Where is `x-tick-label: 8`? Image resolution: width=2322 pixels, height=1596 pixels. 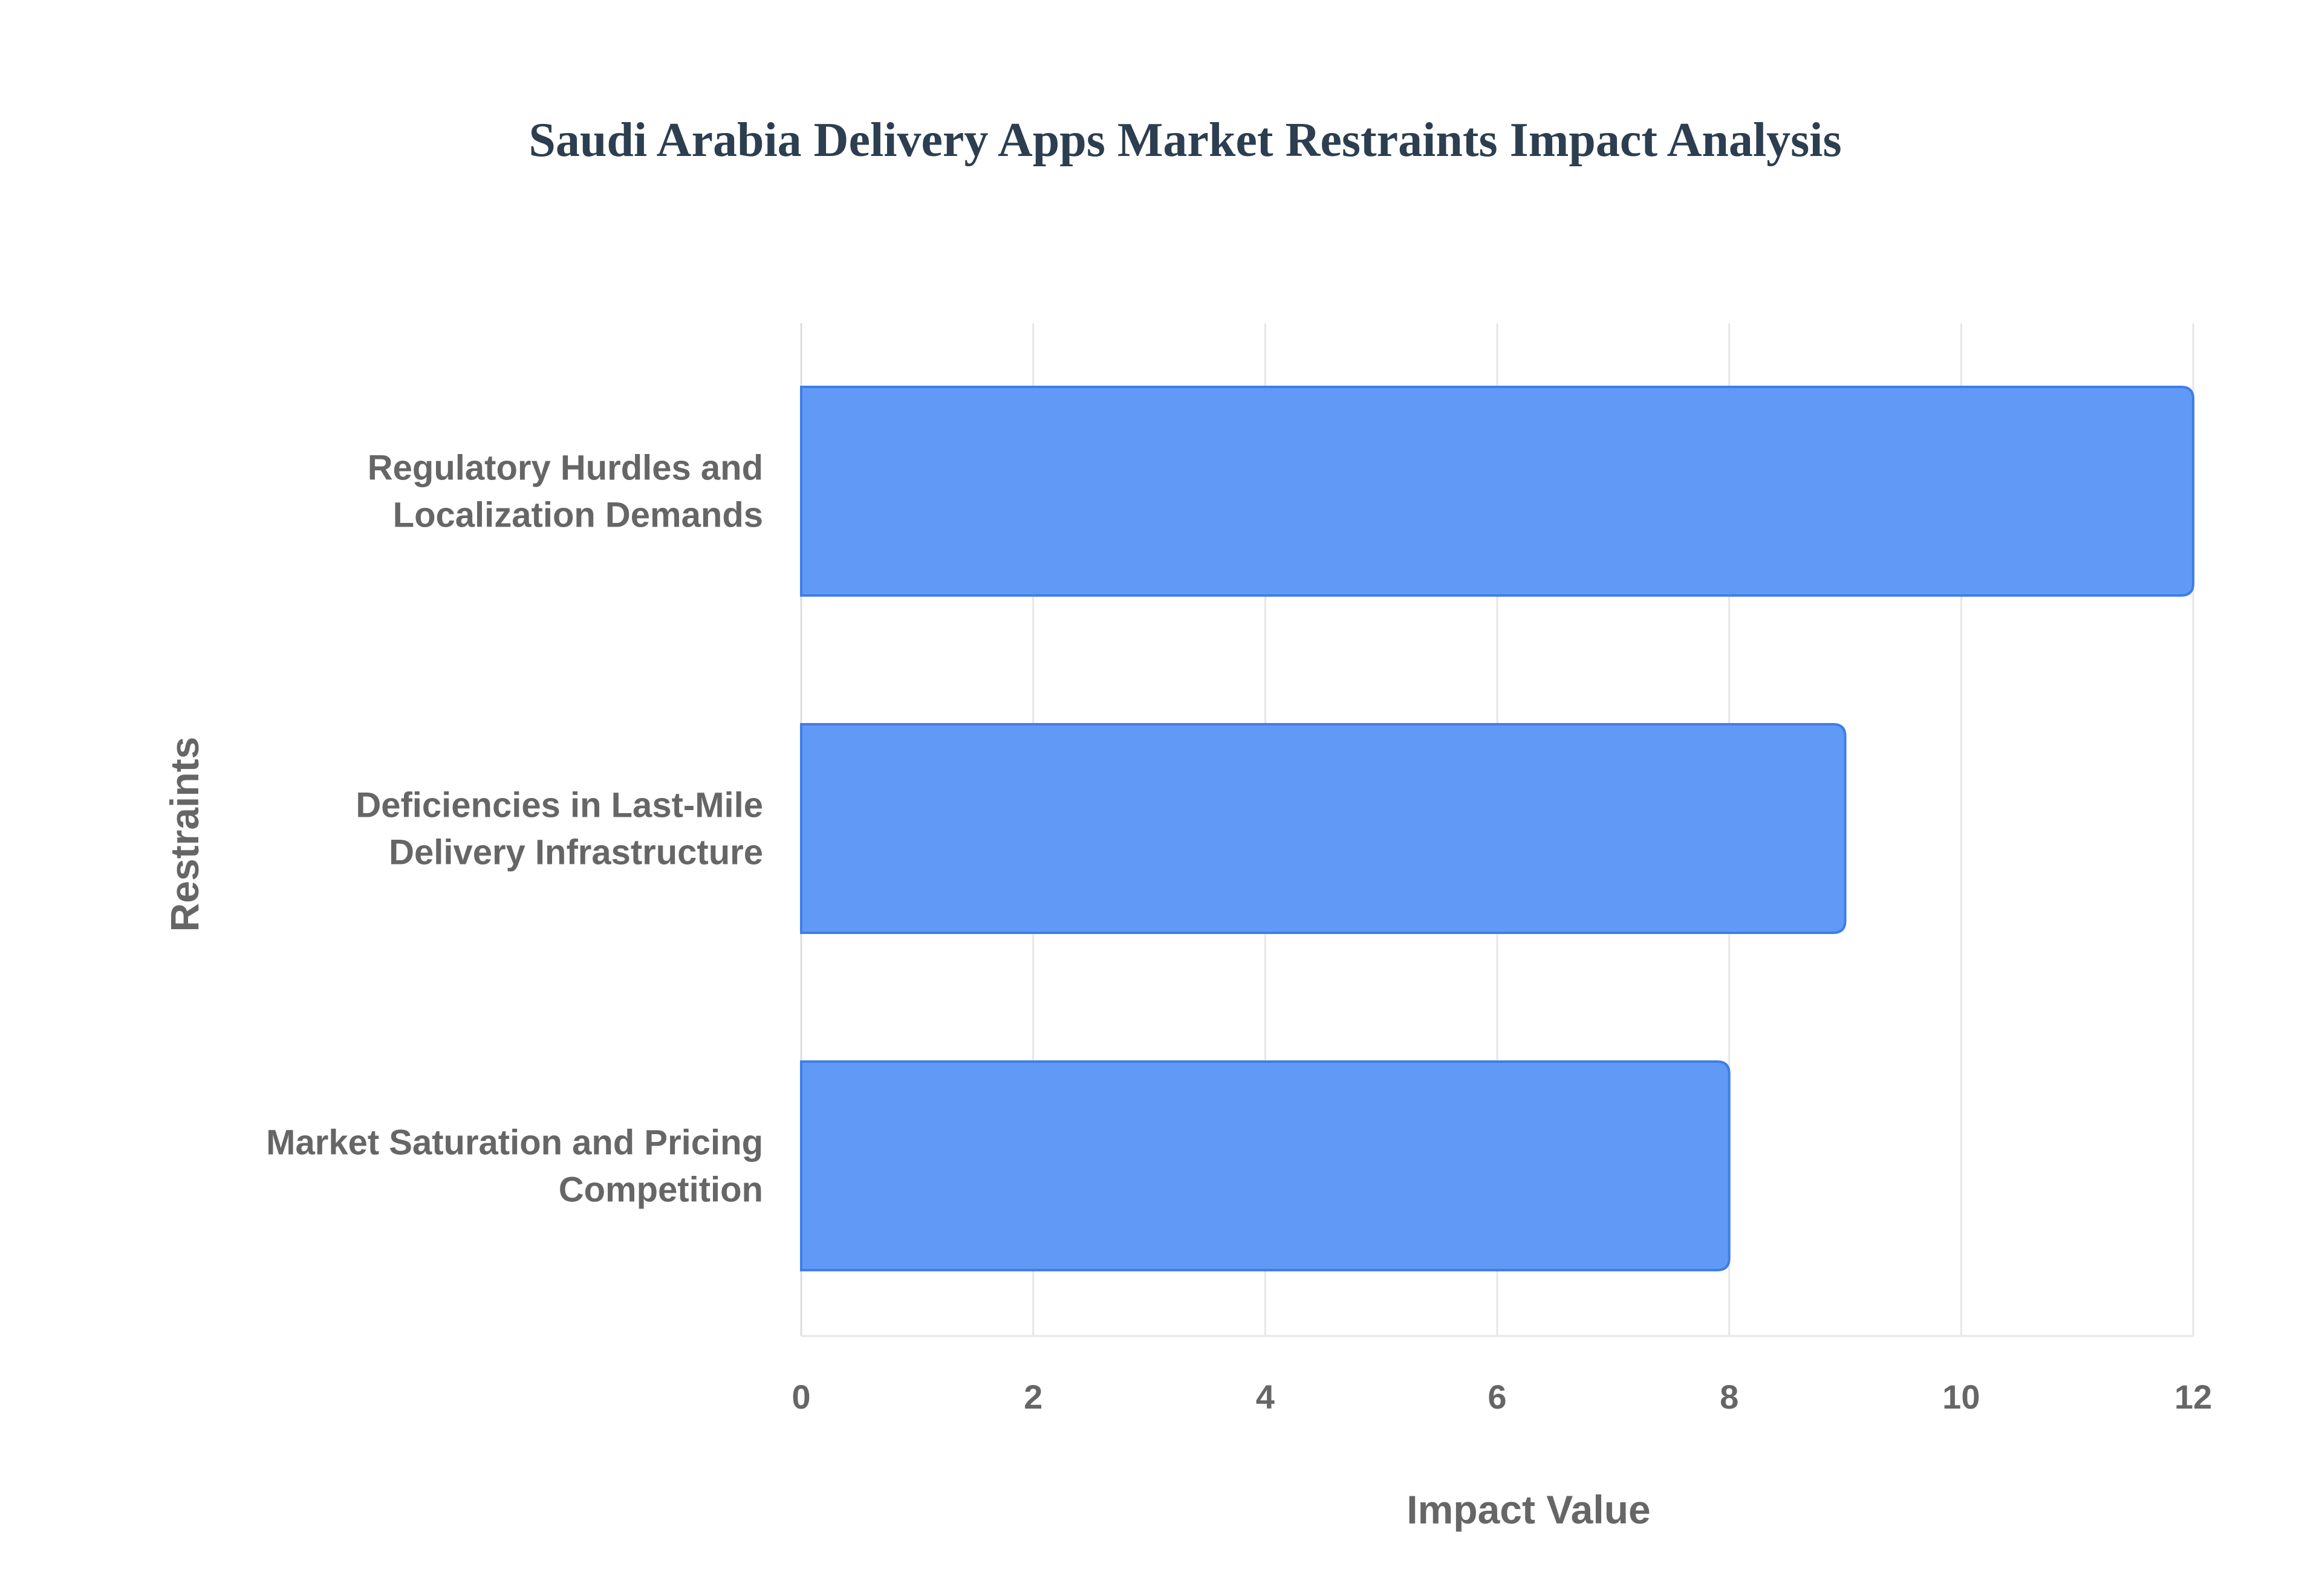 x-tick-label: 8 is located at coordinates (1729, 1397).